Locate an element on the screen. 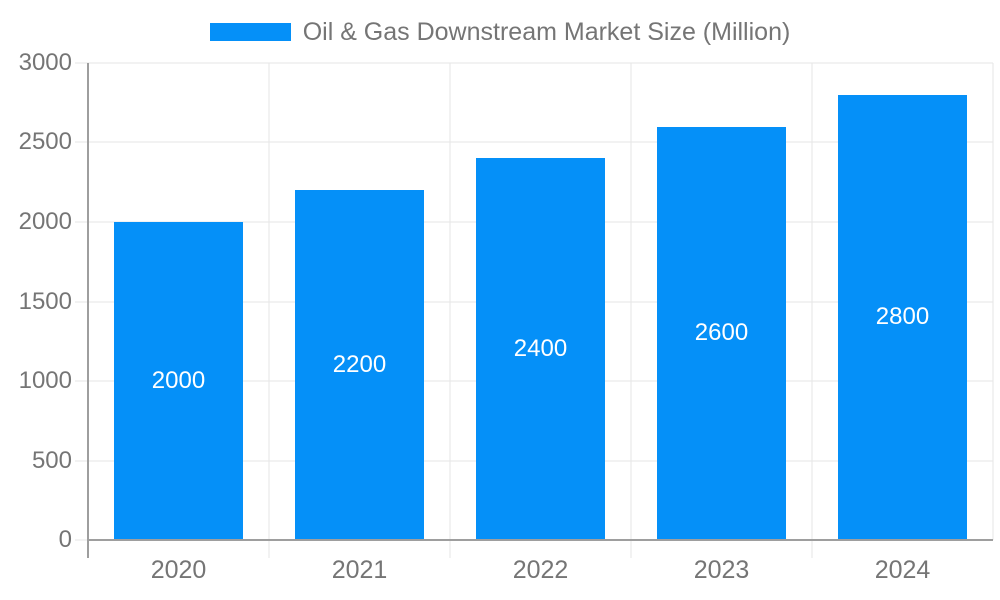  x-axis-baseline is located at coordinates (540, 540).